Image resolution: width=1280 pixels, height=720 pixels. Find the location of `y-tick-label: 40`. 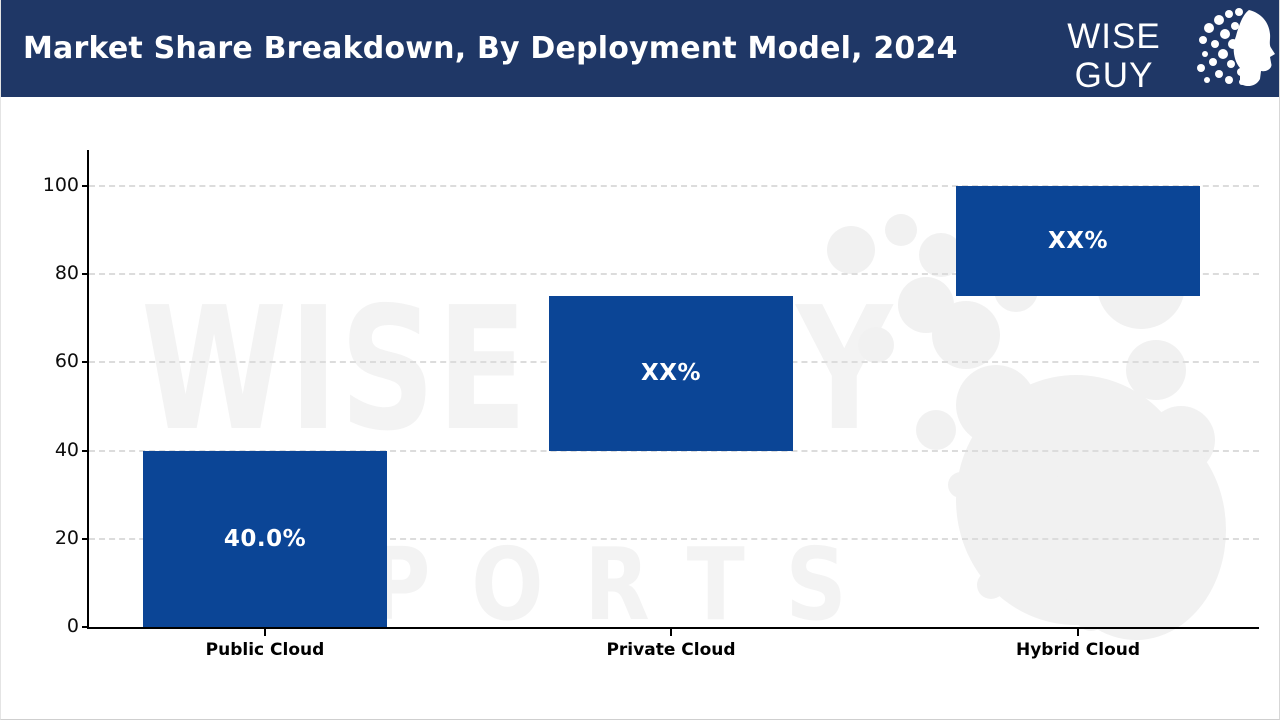

y-tick-label: 40 is located at coordinates (66, 449).